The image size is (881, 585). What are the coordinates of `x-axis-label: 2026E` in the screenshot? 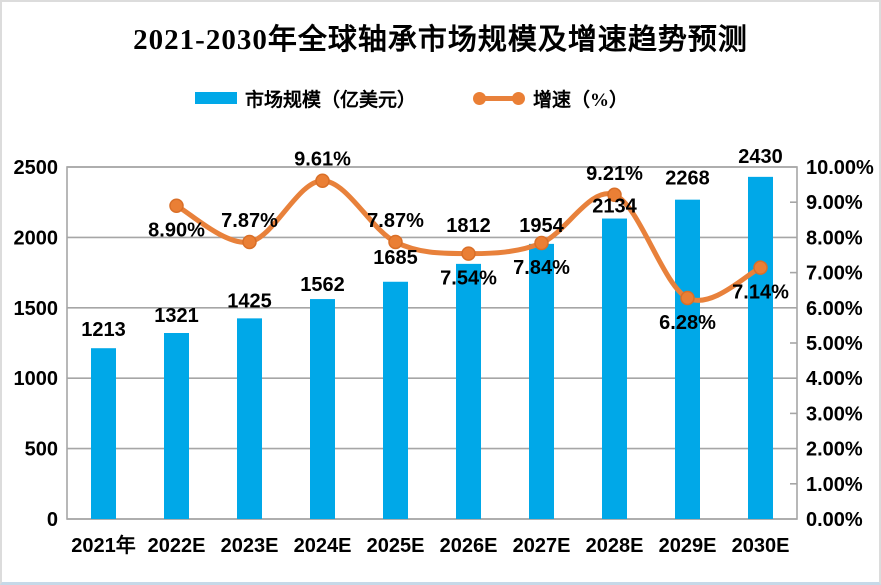 It's located at (469, 546).